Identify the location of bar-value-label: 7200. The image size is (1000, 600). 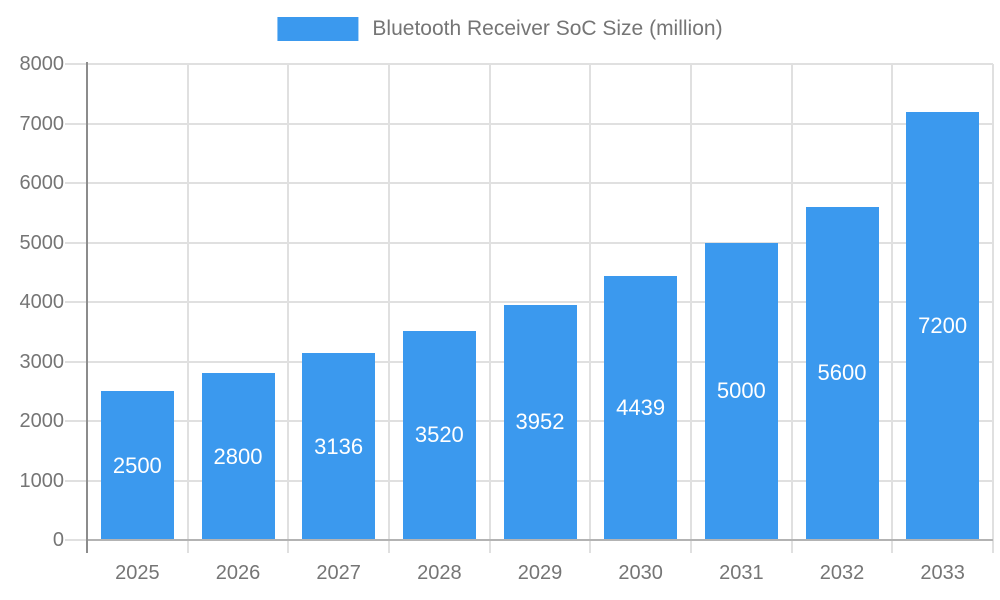
(943, 325).